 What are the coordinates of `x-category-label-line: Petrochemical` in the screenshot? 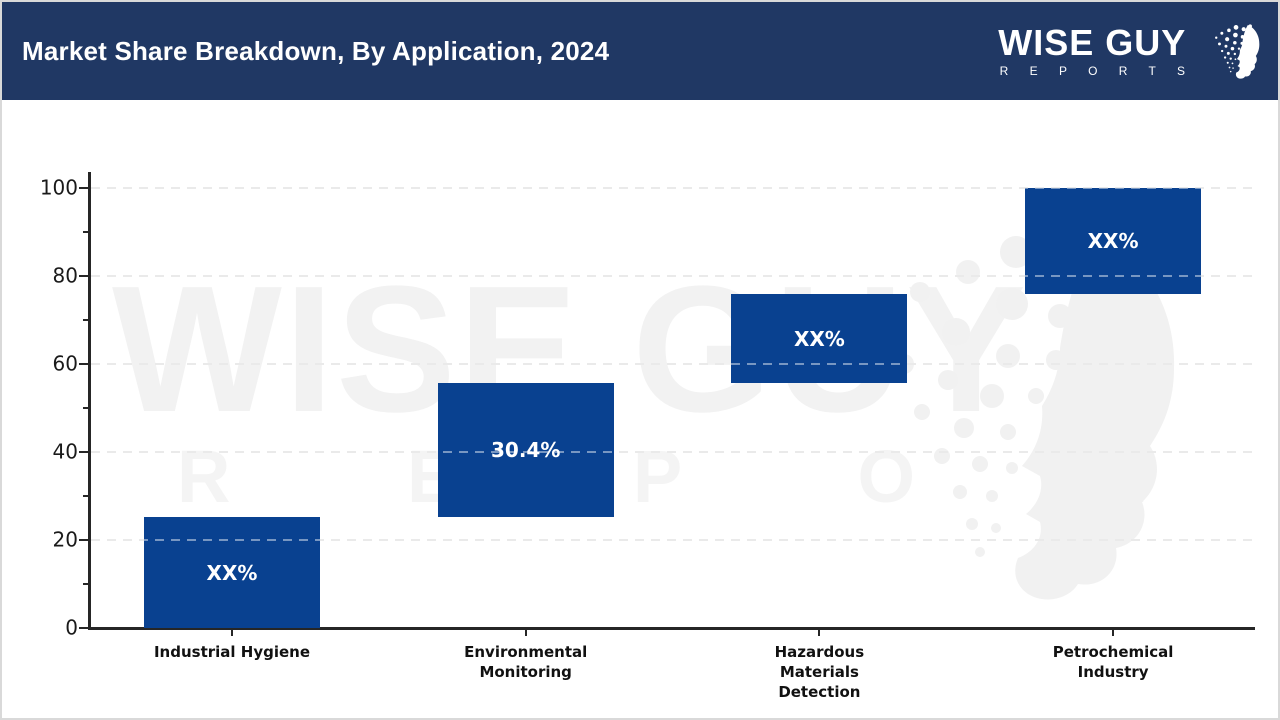 It's located at (1113, 652).